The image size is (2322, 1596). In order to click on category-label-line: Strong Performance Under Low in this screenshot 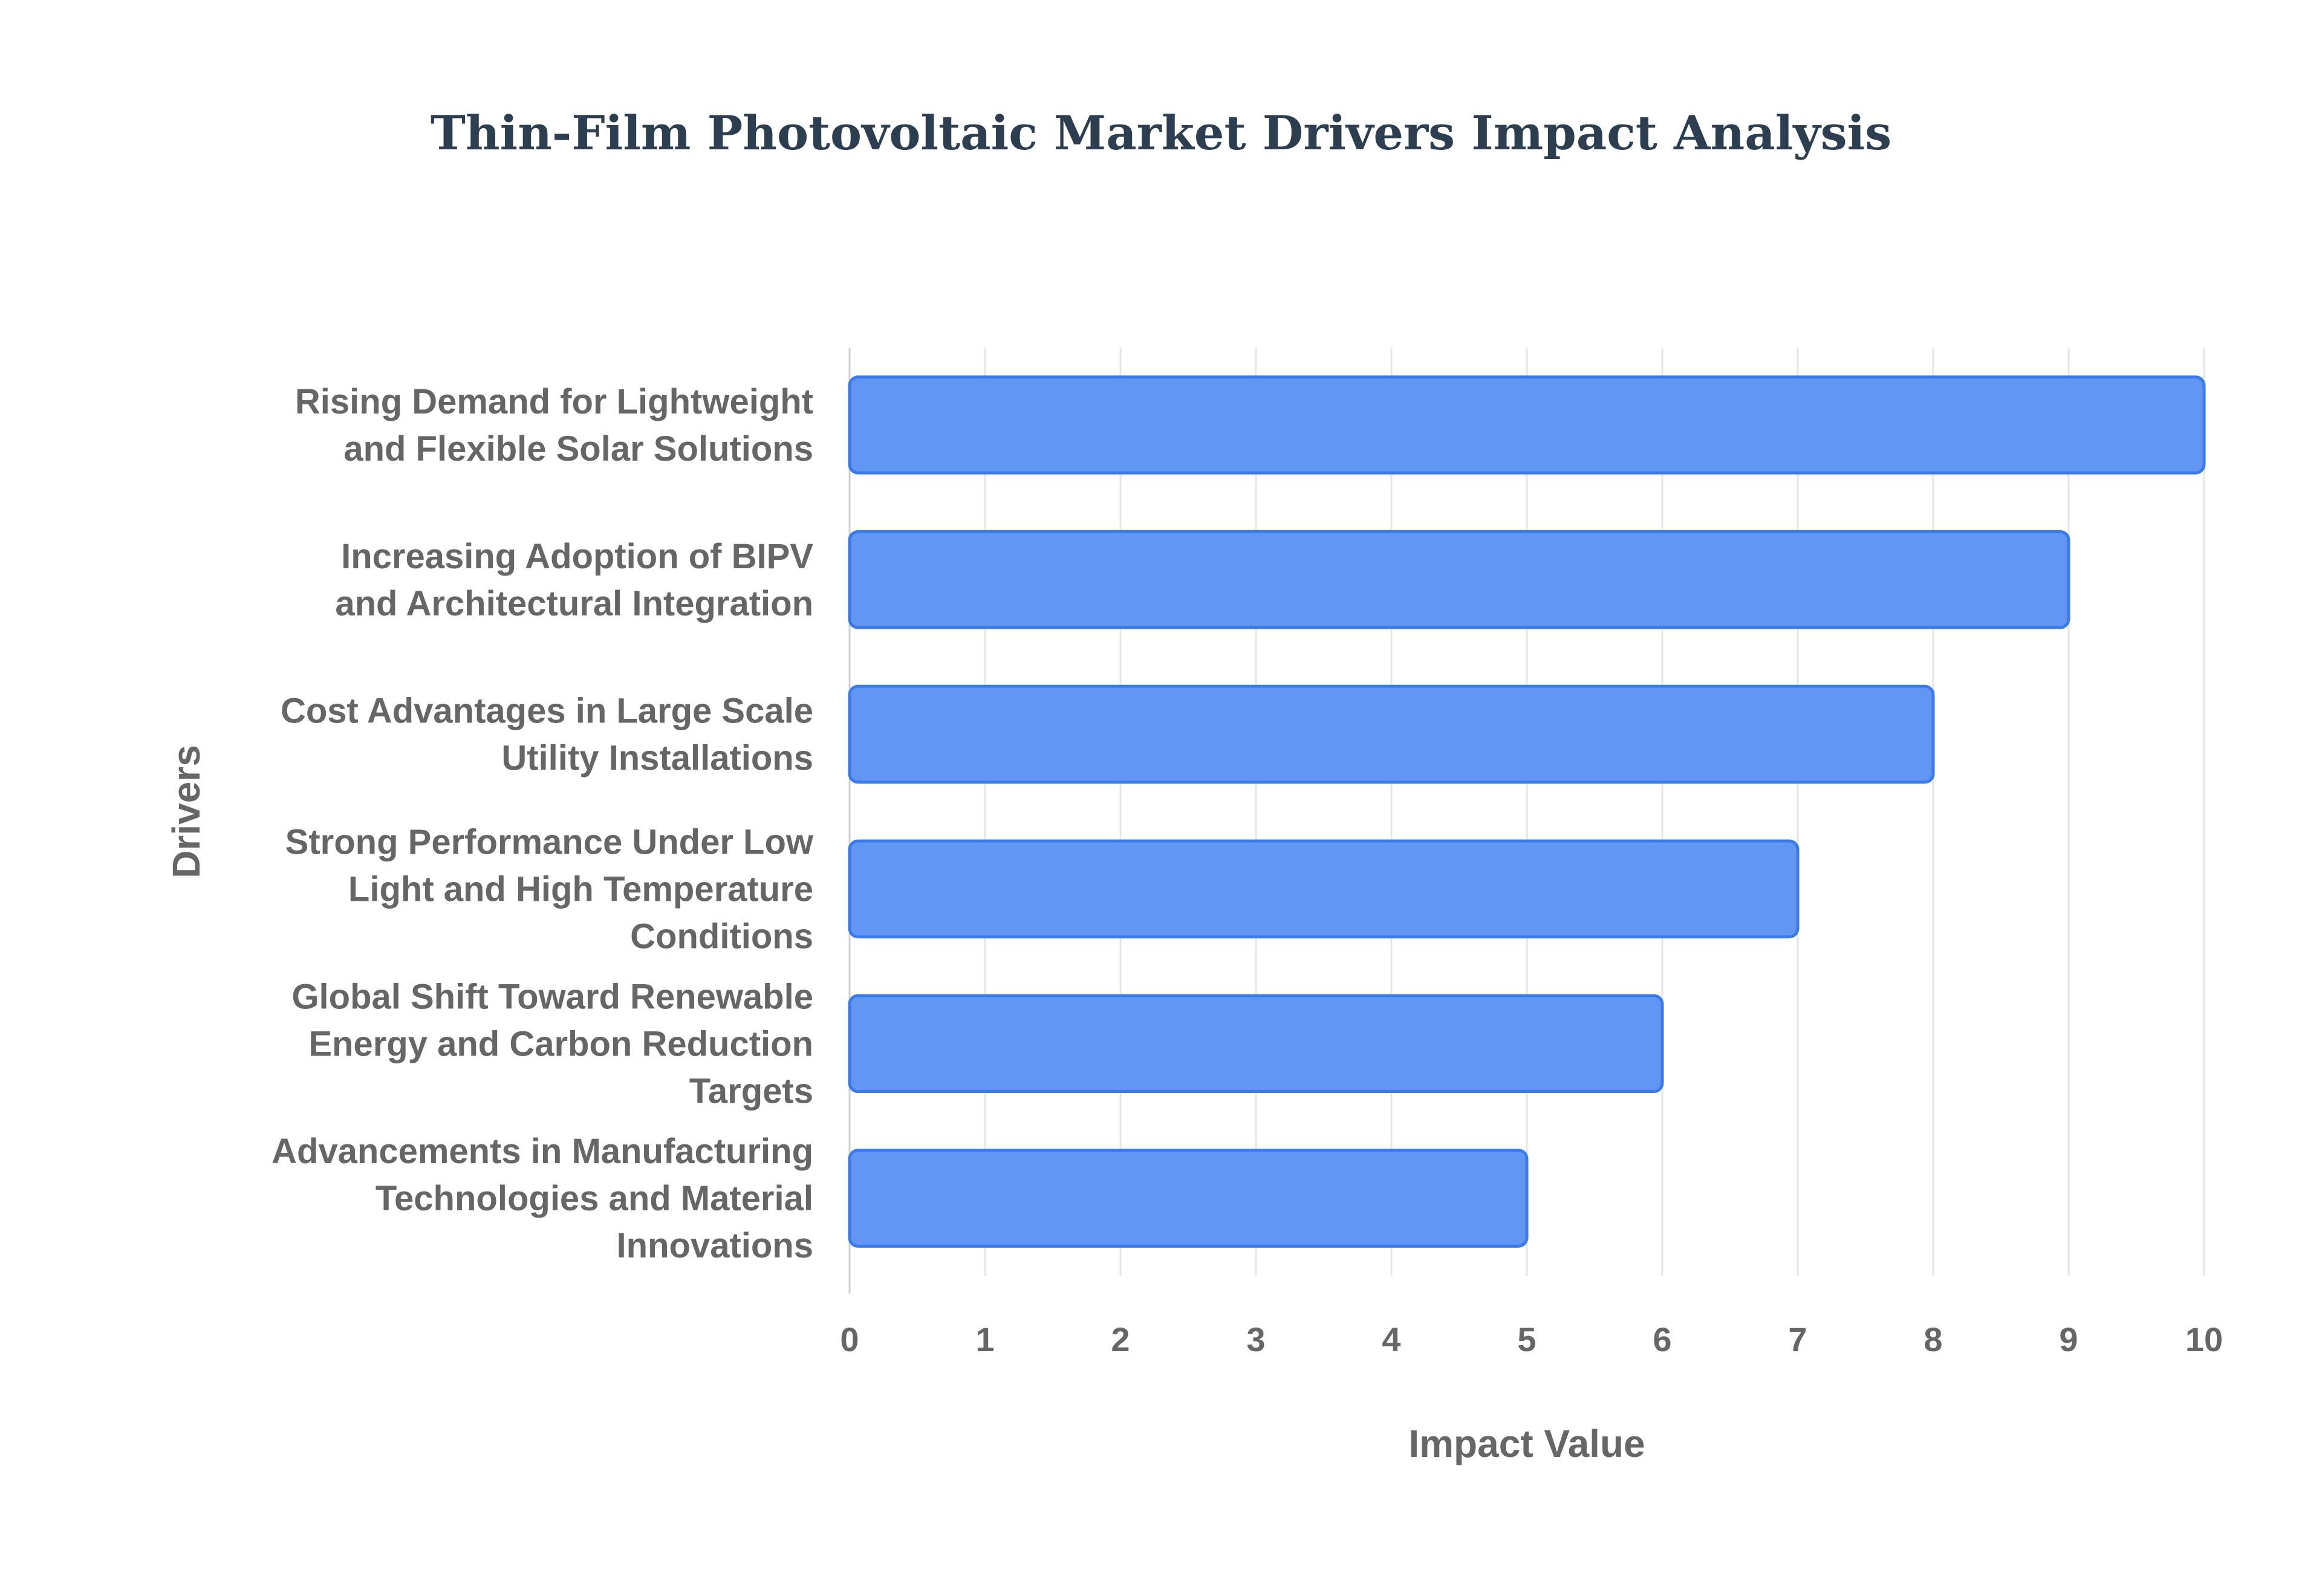, I will do `click(549, 841)`.